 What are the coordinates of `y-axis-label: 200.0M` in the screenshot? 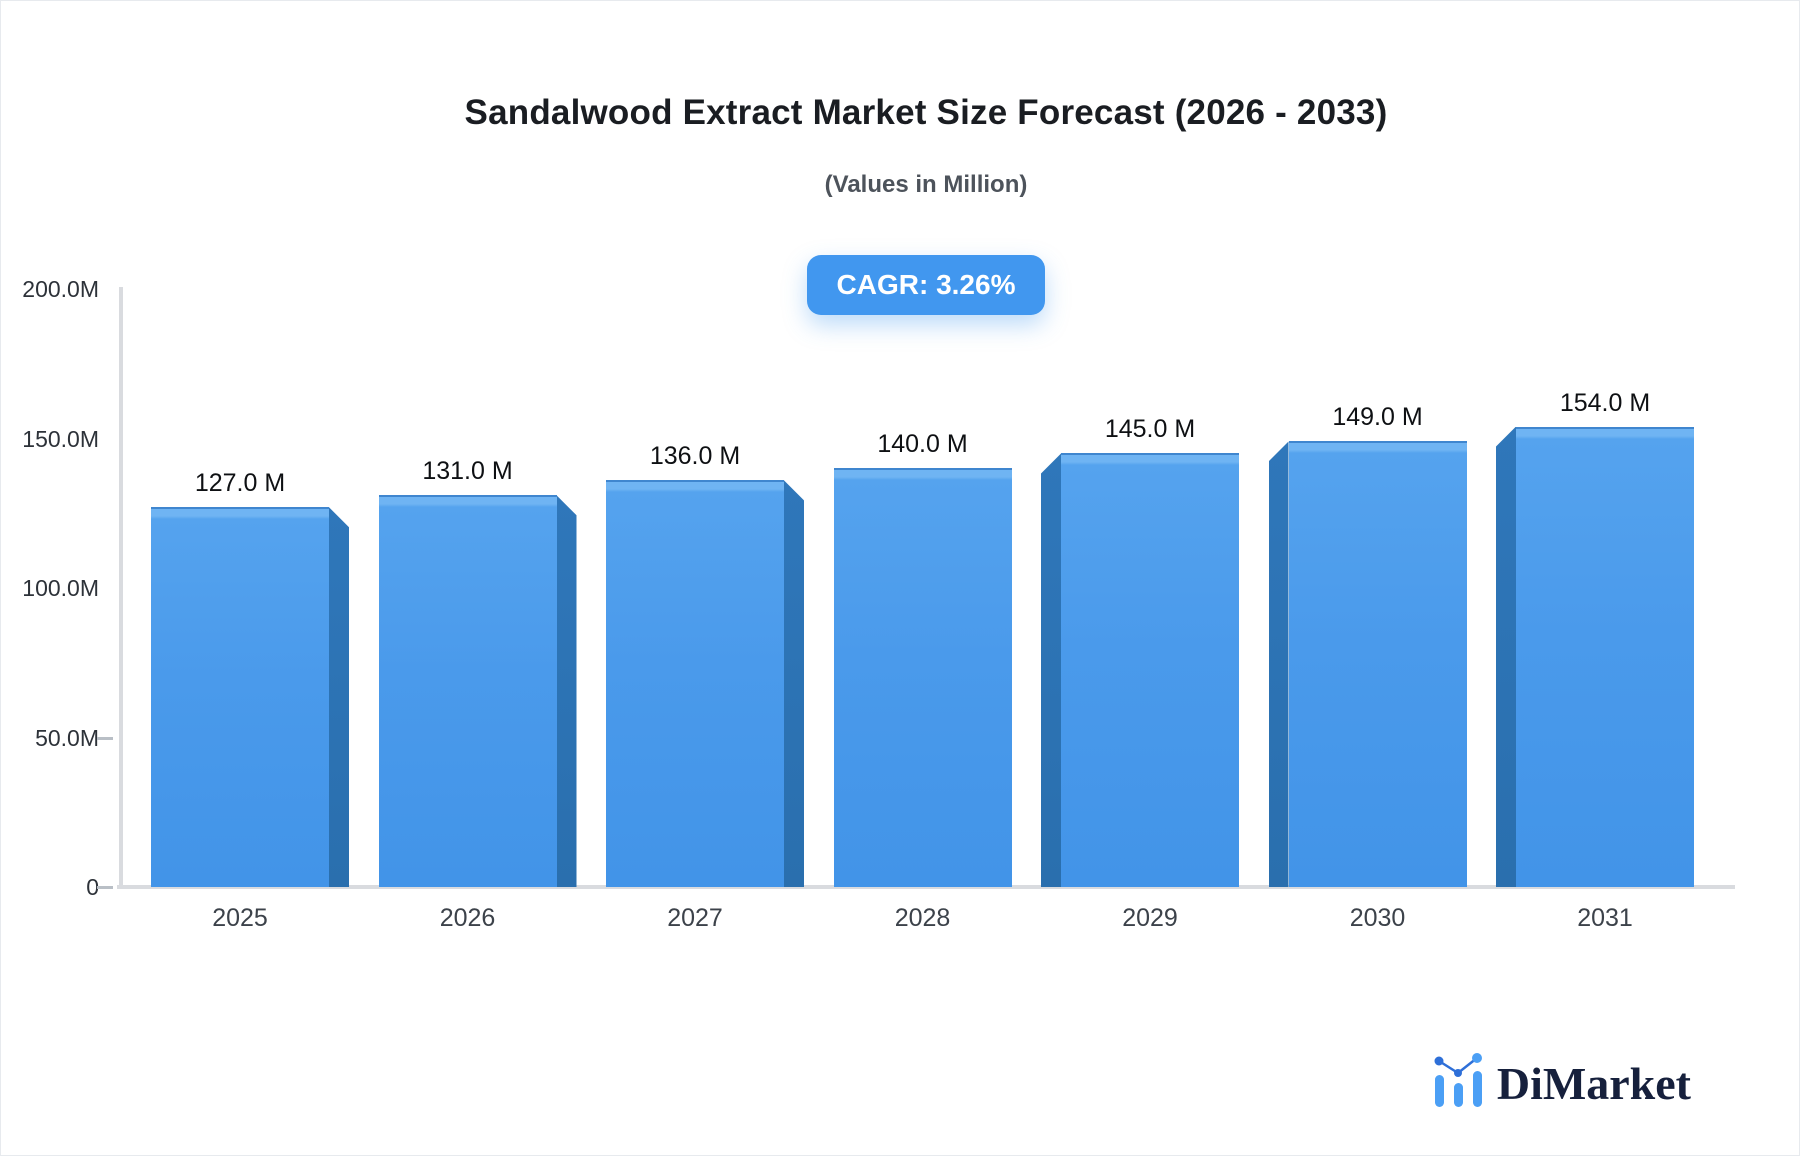 It's located at (60, 289).